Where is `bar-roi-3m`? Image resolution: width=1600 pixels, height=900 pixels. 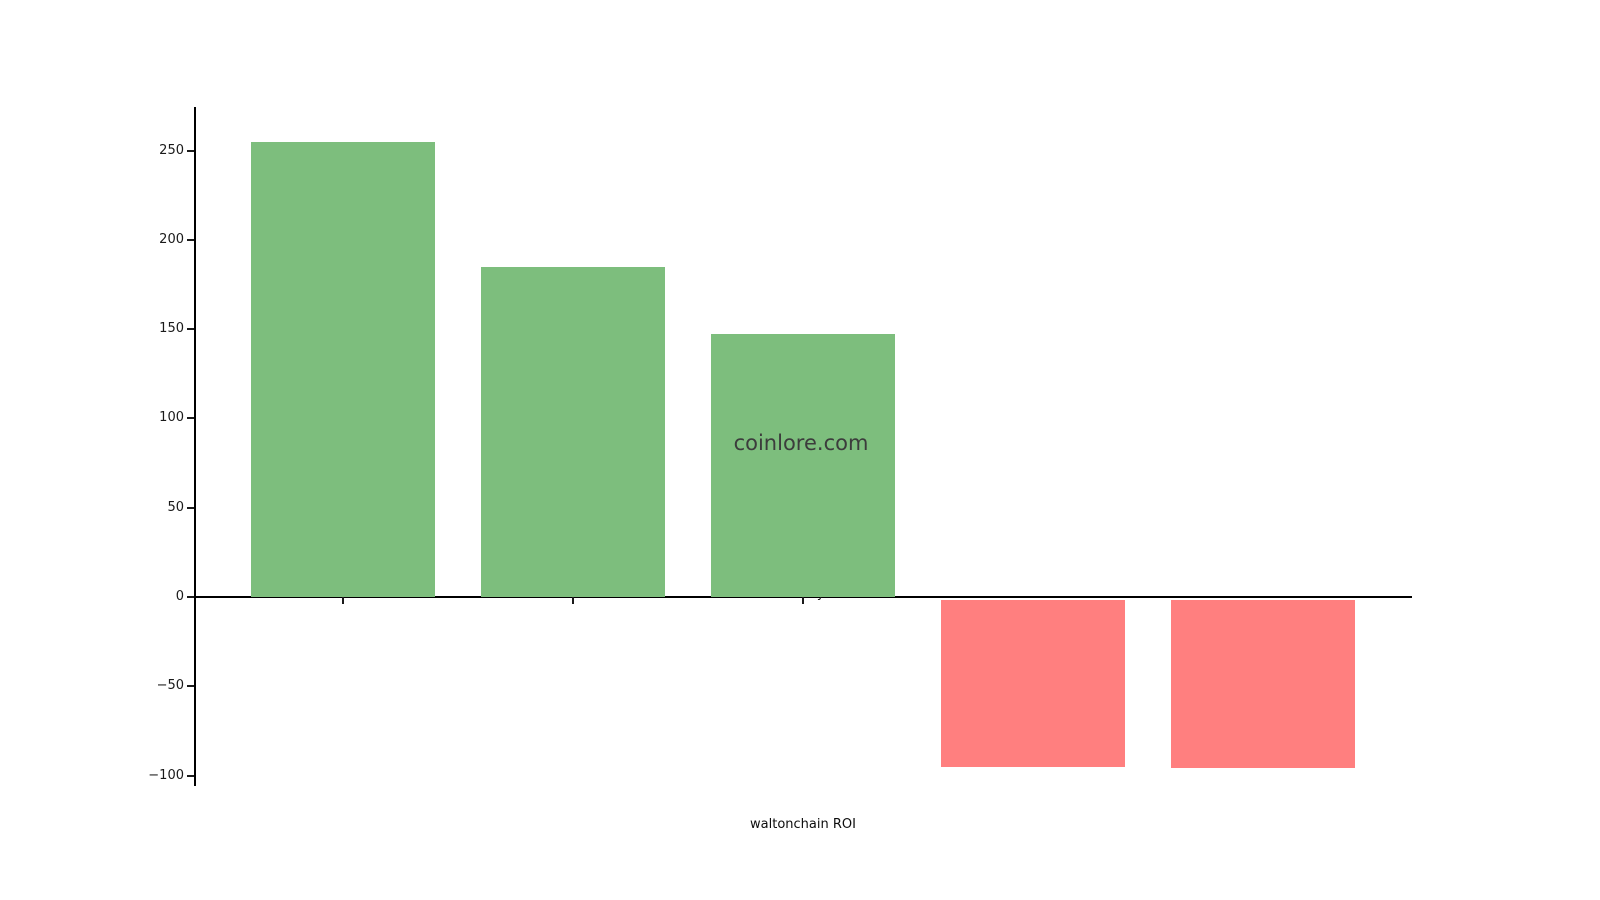 bar-roi-3m is located at coordinates (573, 431).